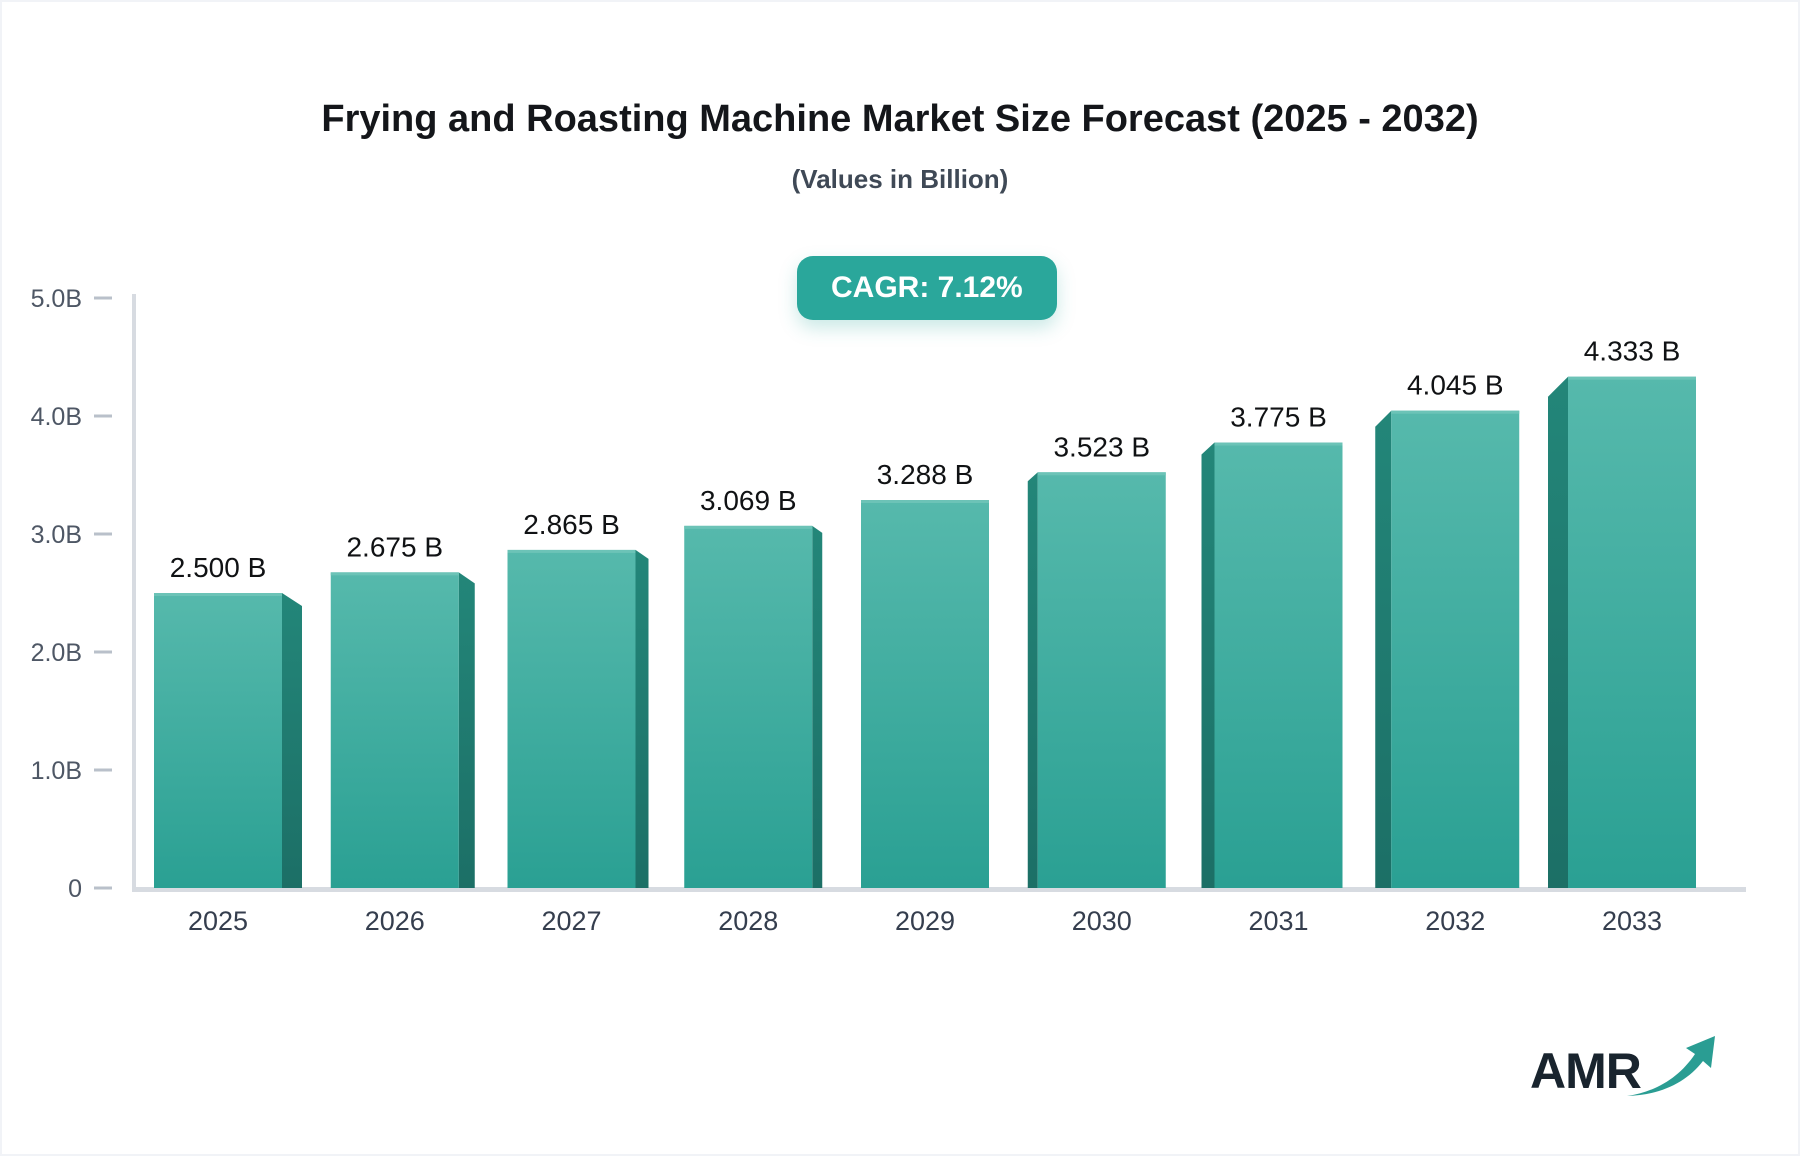 The image size is (1800, 1156). Describe the element at coordinates (56, 417) in the screenshot. I see `y-tick-label: 4.0B` at that location.